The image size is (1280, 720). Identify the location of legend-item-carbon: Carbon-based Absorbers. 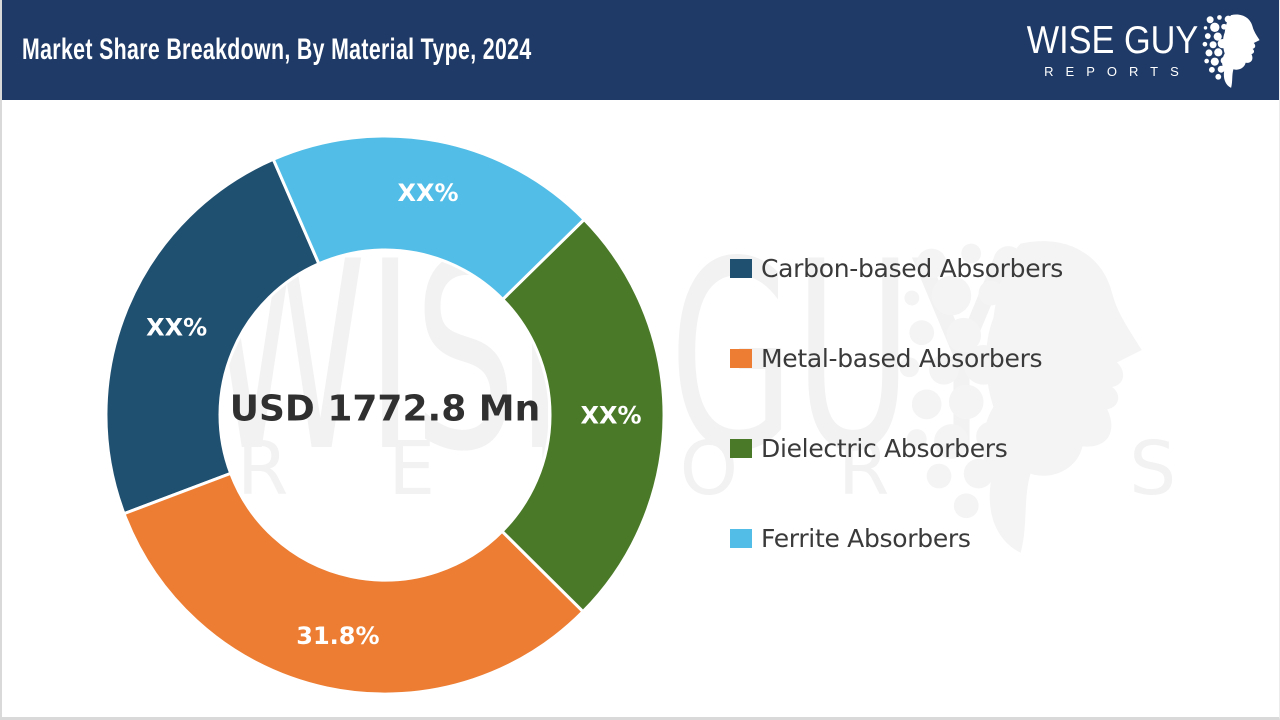
(896, 268).